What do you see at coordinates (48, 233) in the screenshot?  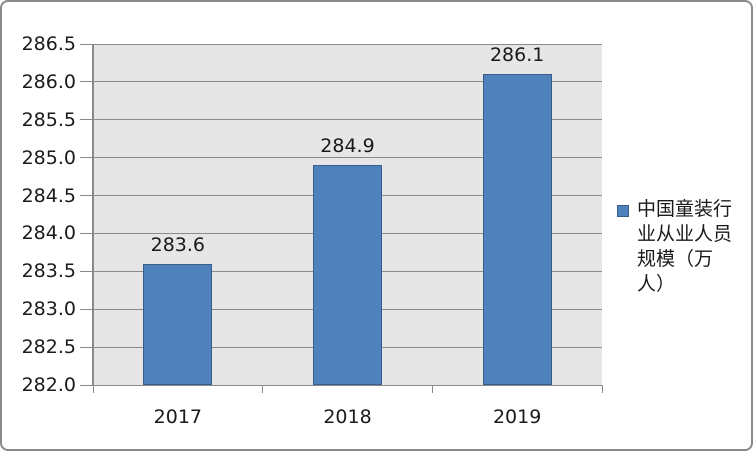 I see `y-axis-tick-label: 284.0` at bounding box center [48, 233].